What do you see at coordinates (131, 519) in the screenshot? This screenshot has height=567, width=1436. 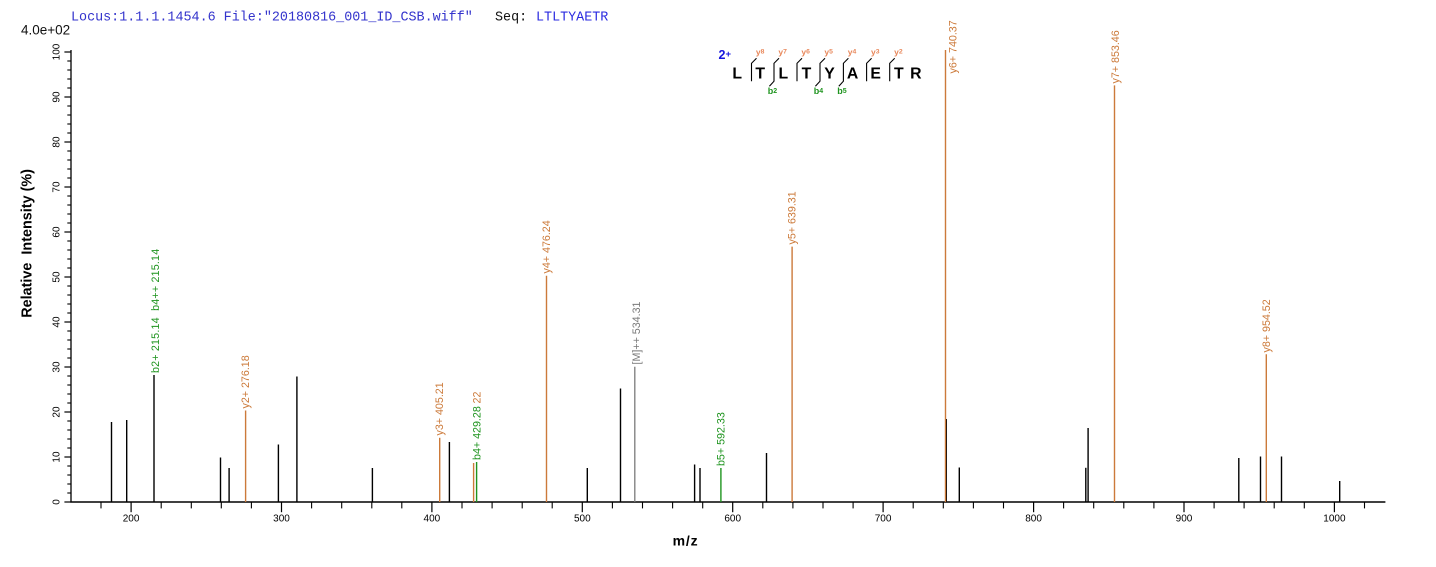 I see `svg-text: 200` at bounding box center [131, 519].